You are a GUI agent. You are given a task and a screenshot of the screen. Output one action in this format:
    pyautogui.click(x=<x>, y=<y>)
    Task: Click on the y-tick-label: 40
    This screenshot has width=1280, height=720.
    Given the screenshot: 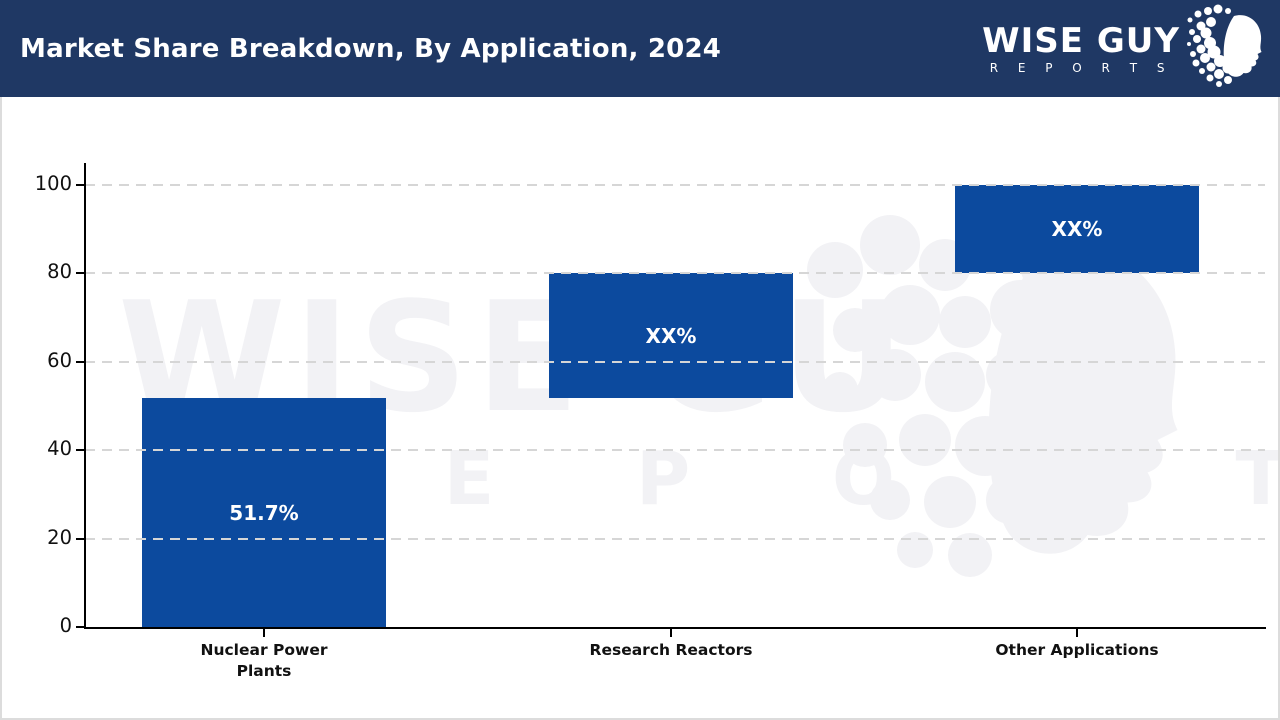 What is the action you would take?
    pyautogui.click(x=59, y=449)
    